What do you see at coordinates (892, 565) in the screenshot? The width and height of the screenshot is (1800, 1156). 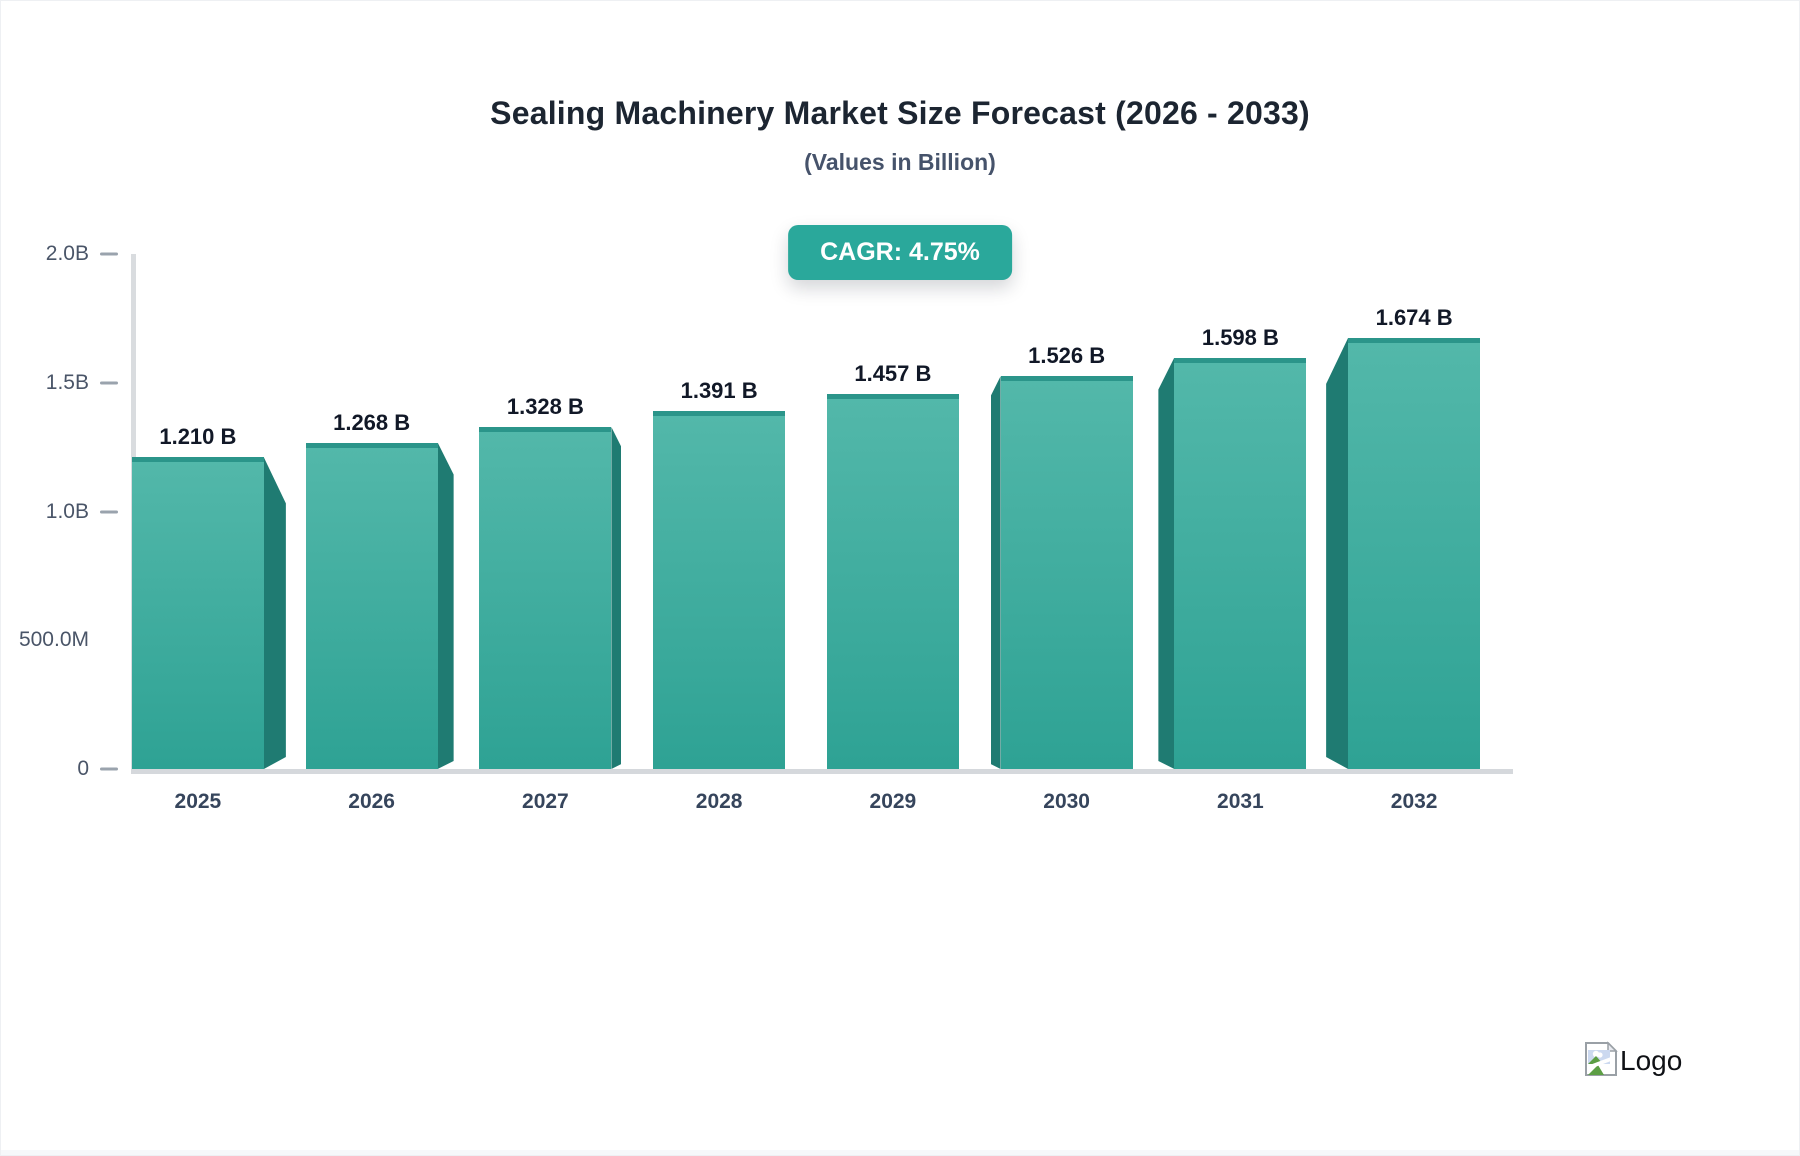 I see `bar-2029: 1.457 B` at bounding box center [892, 565].